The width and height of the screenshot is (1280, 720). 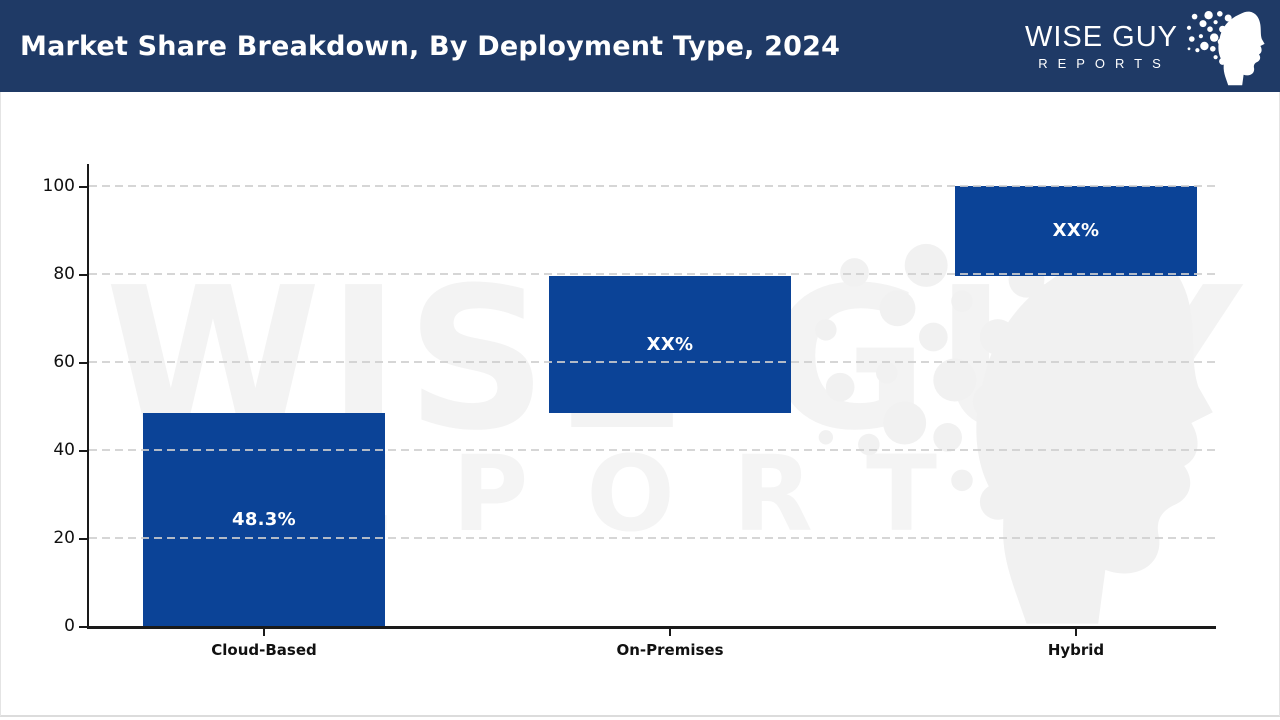 I want to click on gridline-y40, so click(x=652, y=450).